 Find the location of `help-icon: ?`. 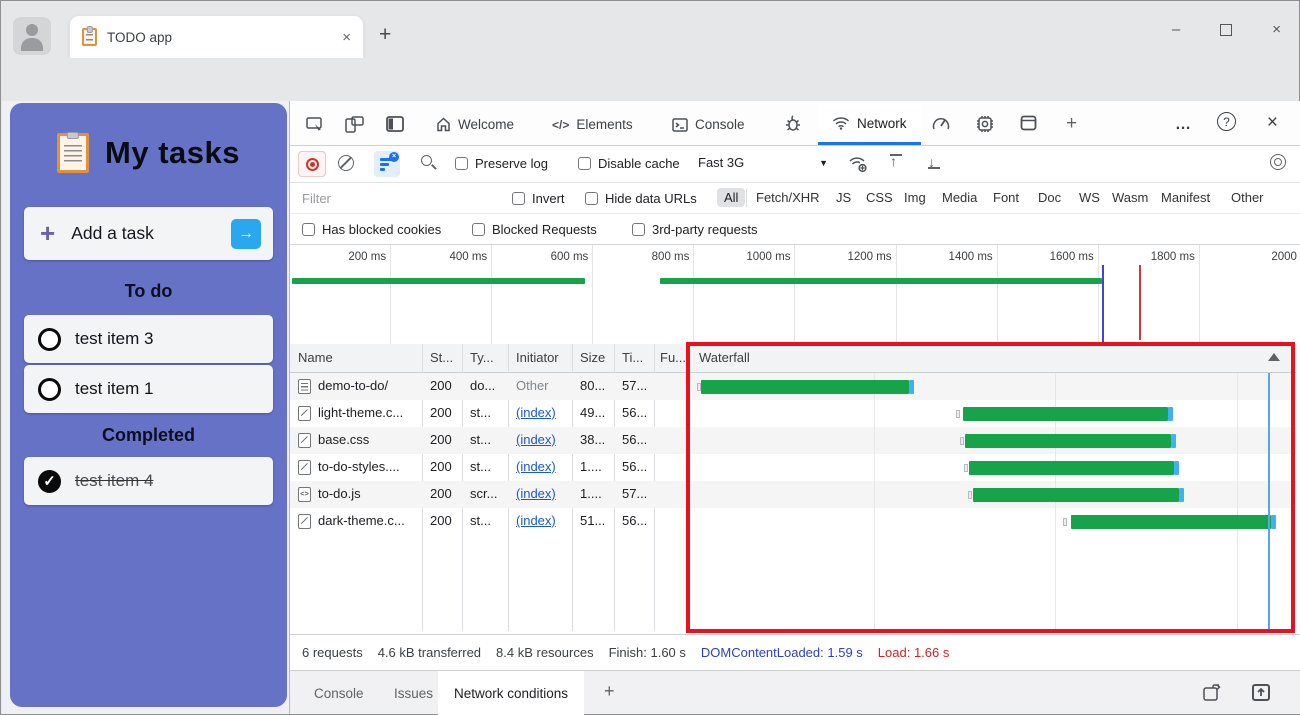

help-icon: ? is located at coordinates (1226, 121).